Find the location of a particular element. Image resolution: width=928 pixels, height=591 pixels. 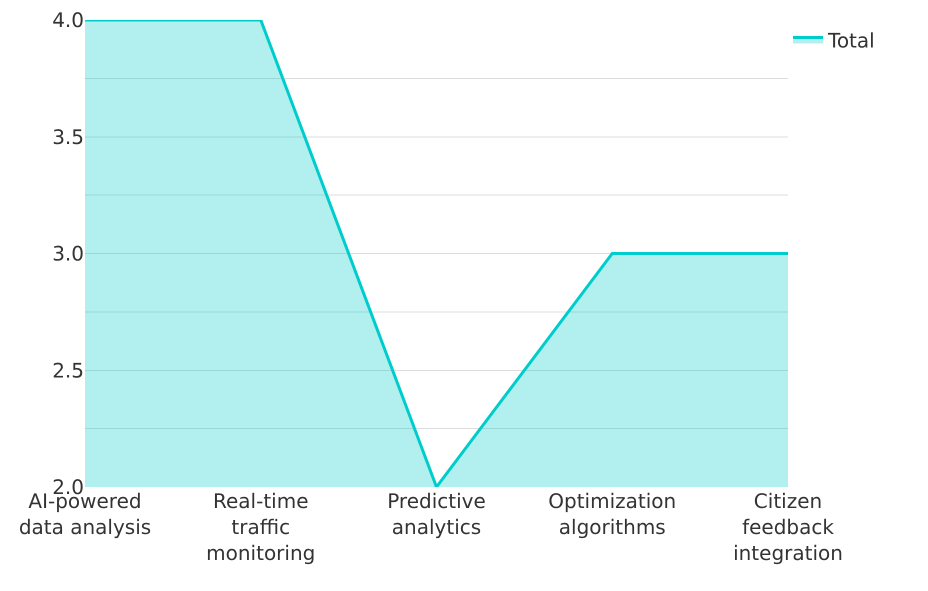

legend-label: Total is located at coordinates (851, 40).